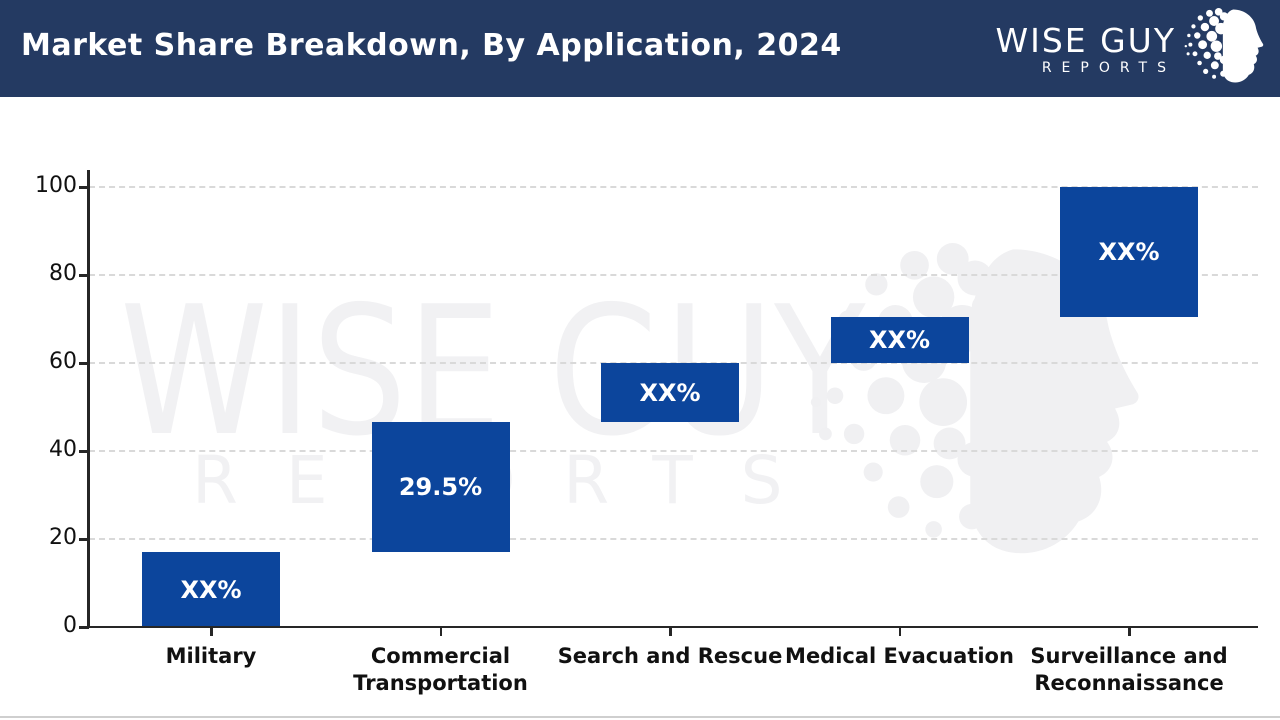  Describe the element at coordinates (640, 717) in the screenshot. I see `bottom-divider` at that location.